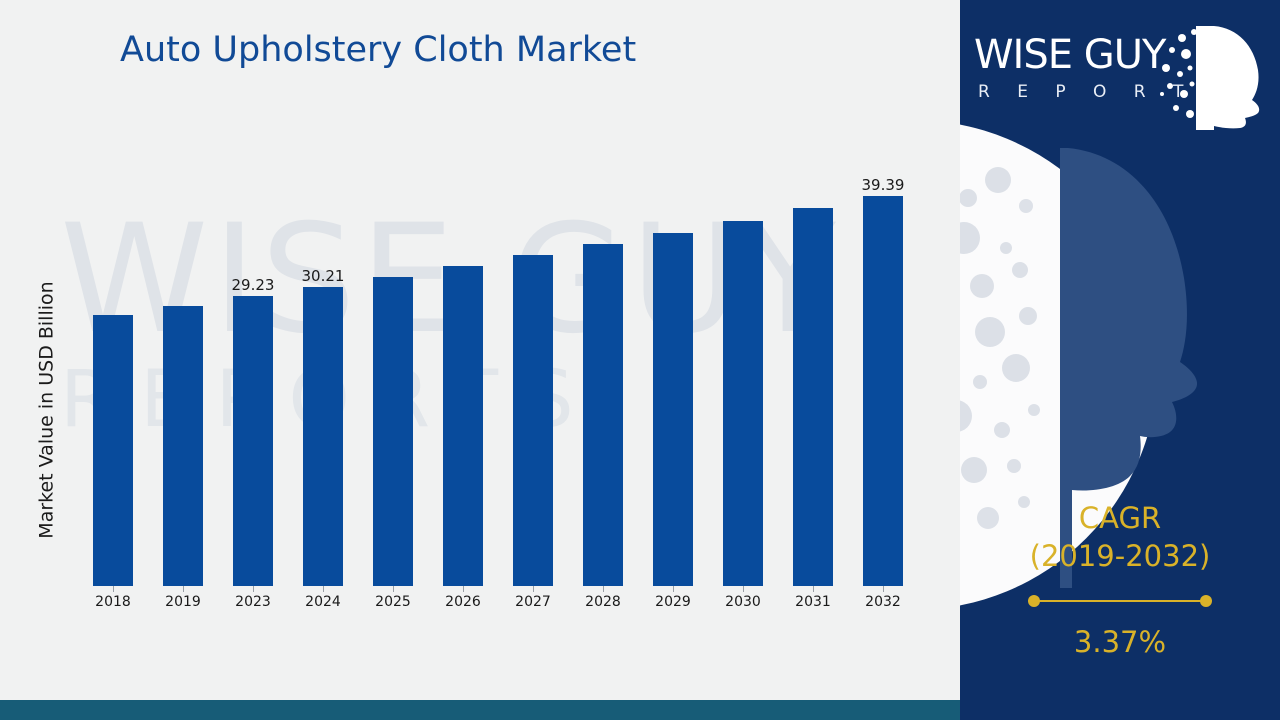 Image resolution: width=1280 pixels, height=720 pixels. What do you see at coordinates (533, 602) in the screenshot?
I see `x-tick-label-2027: 2027` at bounding box center [533, 602].